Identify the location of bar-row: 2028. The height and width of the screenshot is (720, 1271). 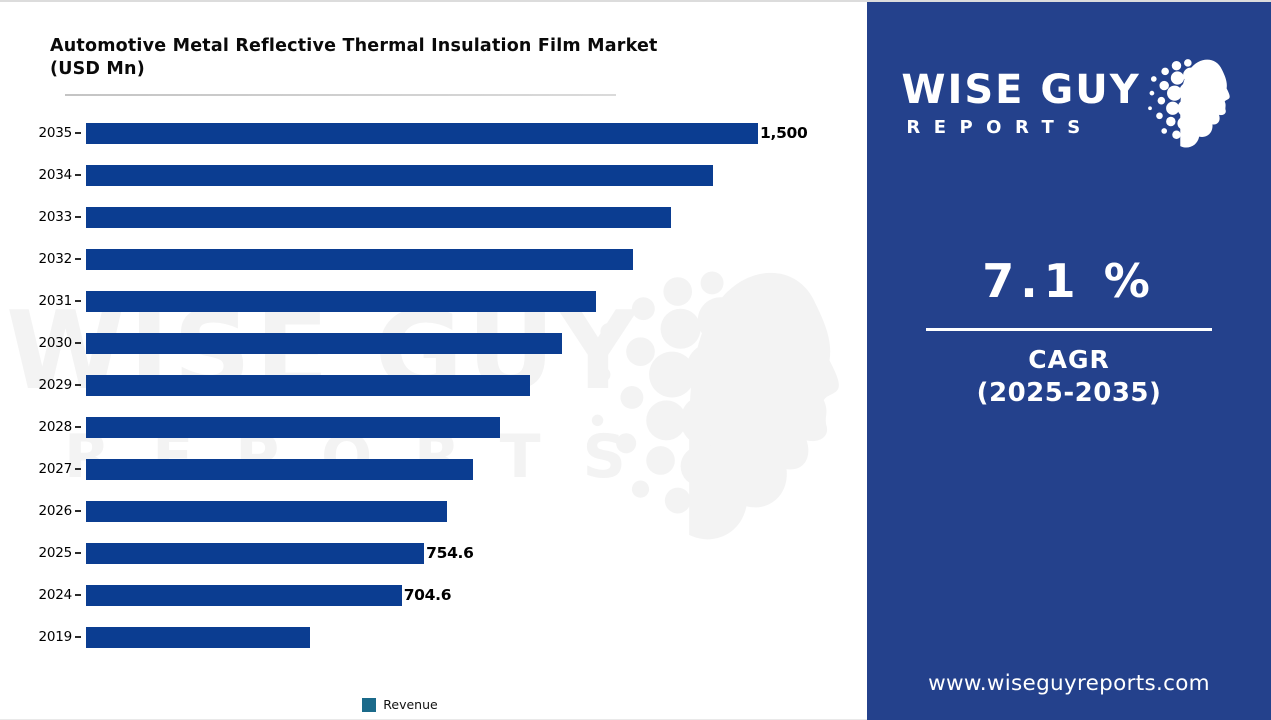
(433, 427).